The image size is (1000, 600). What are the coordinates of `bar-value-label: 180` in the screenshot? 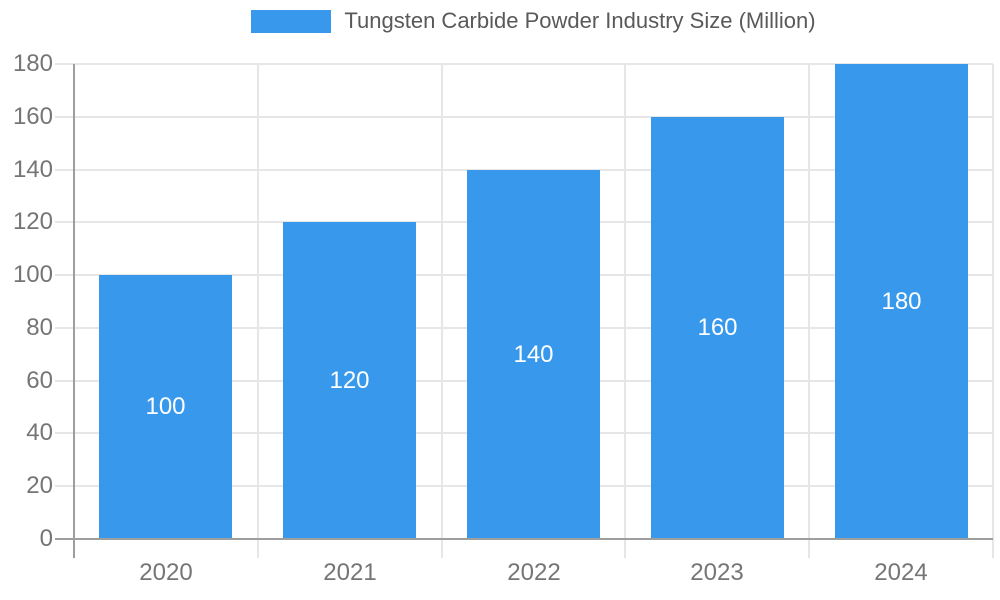 It's located at (901, 301).